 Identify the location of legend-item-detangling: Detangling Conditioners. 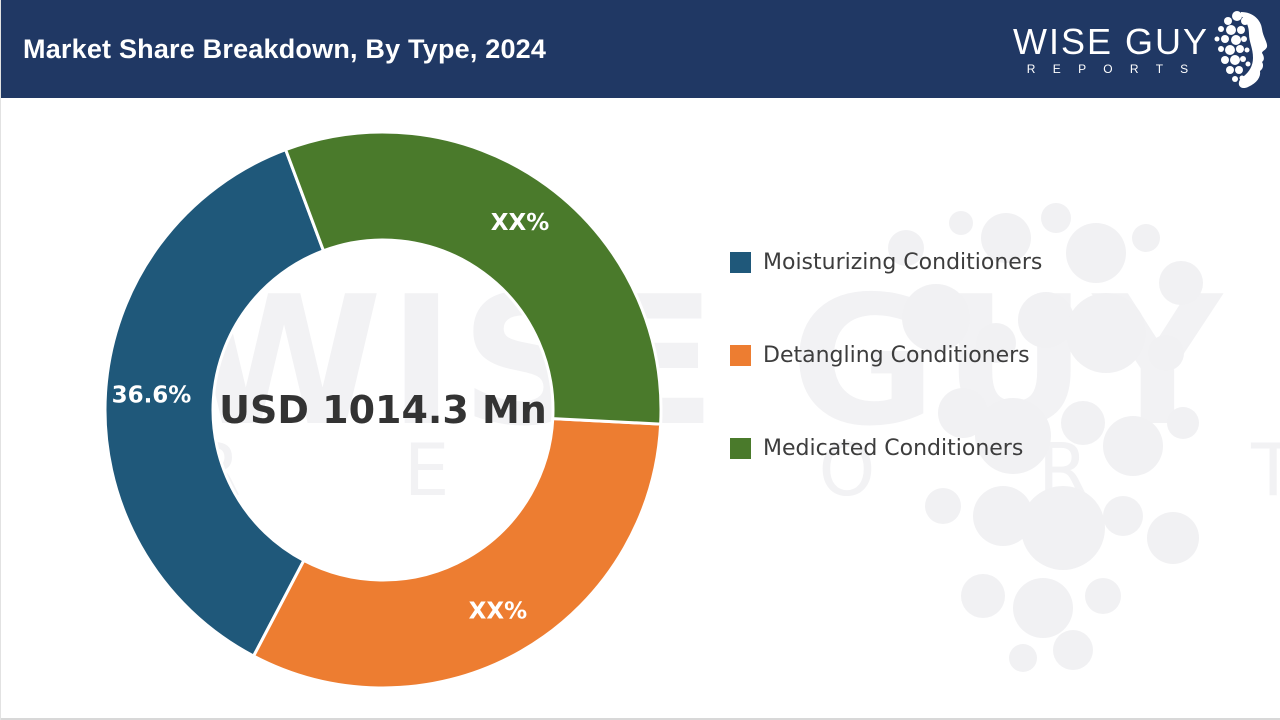
(886, 355).